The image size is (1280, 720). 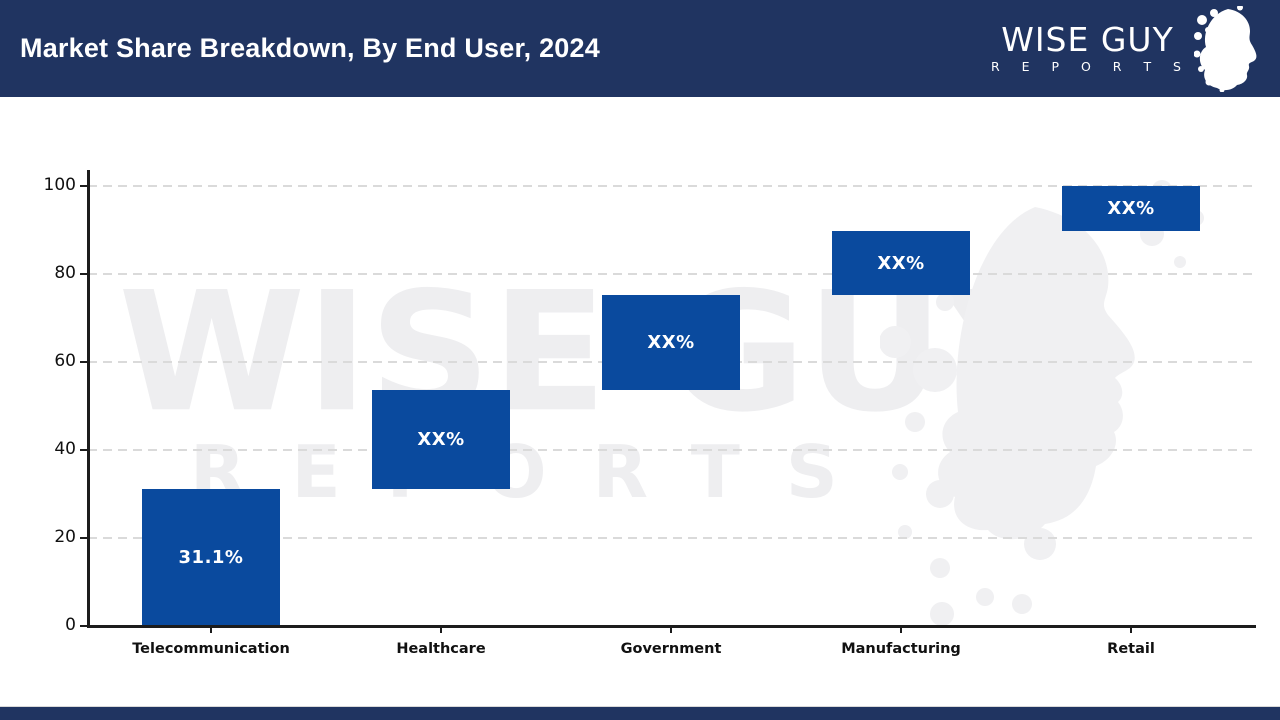 I want to click on bar-value-label-manufacturing: XX%, so click(x=901, y=263).